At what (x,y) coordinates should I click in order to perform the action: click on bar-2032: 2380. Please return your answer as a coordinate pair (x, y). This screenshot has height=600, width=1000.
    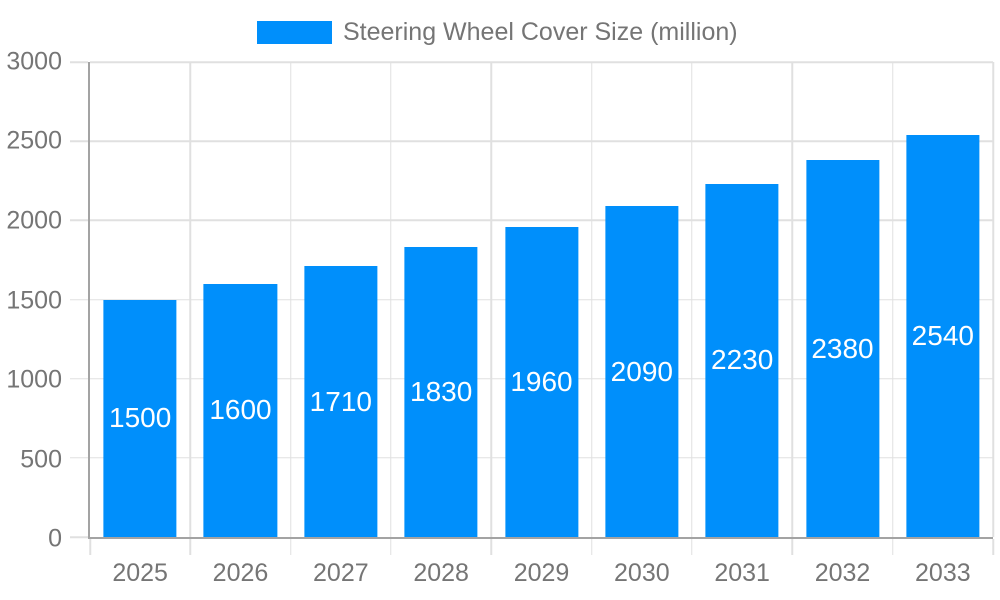
    Looking at the image, I should click on (842, 348).